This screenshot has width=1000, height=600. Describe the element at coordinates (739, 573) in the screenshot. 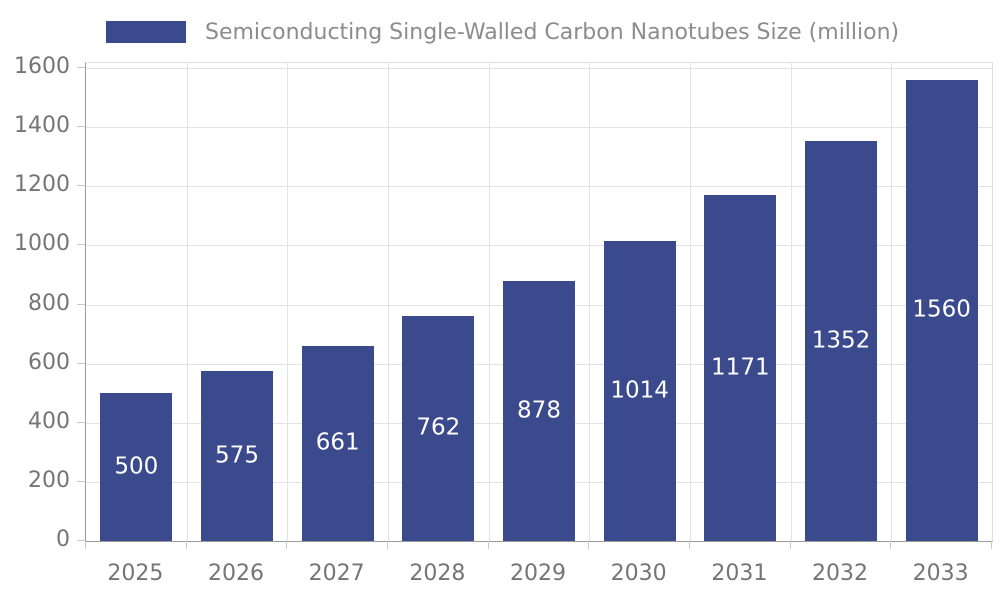

I see `x-axis-tick-label: 2031` at that location.